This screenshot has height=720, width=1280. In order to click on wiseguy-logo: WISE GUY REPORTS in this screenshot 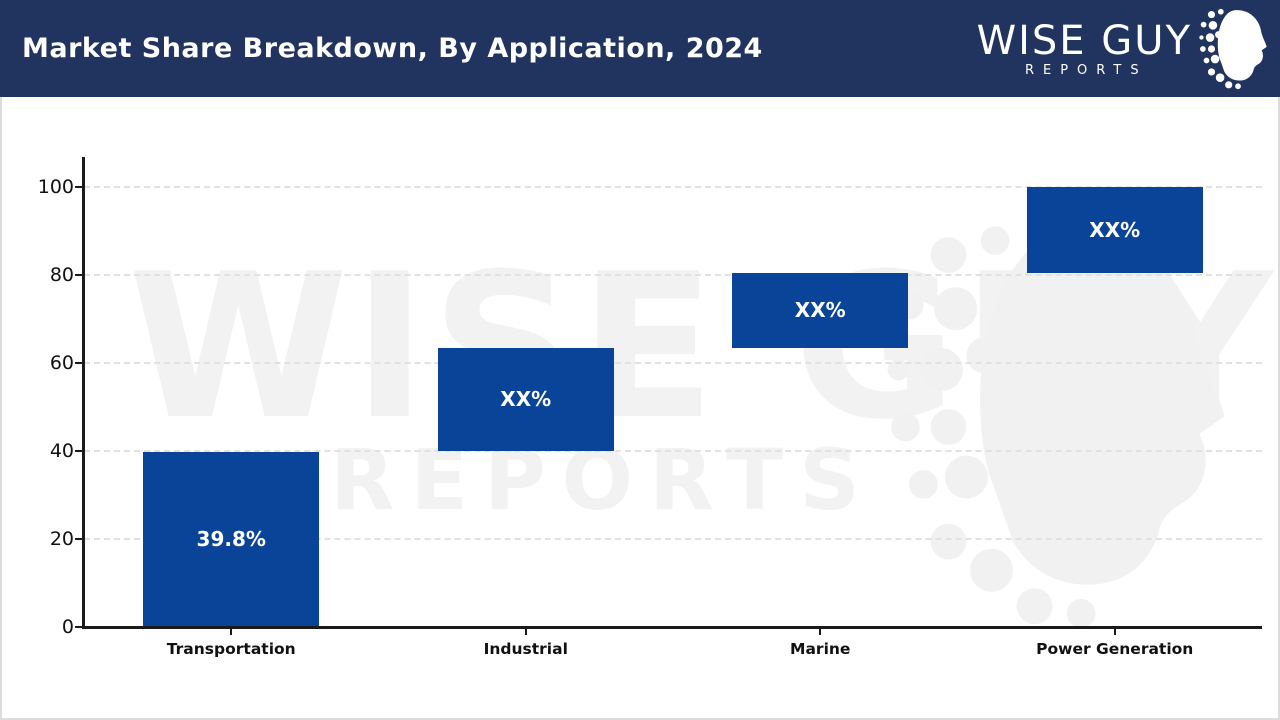, I will do `click(1128, 49)`.